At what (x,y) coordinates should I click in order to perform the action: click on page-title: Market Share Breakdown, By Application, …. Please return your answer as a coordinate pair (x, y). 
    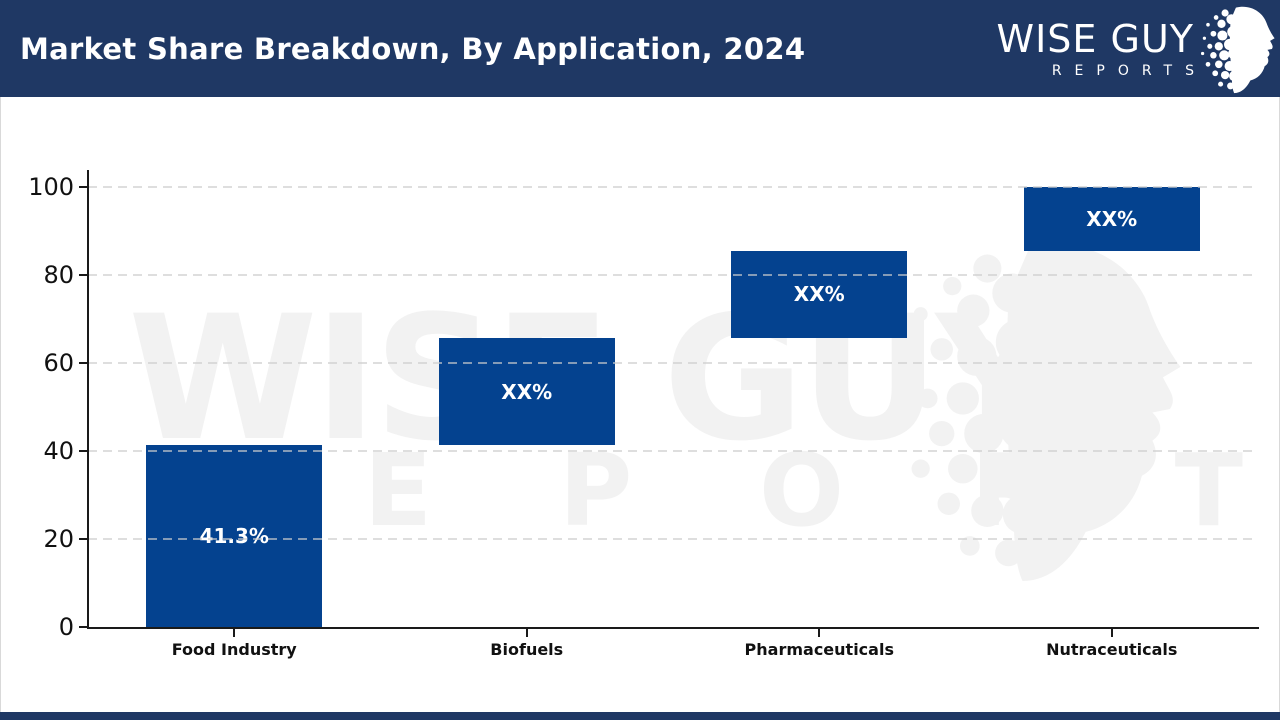
    Looking at the image, I should click on (413, 48).